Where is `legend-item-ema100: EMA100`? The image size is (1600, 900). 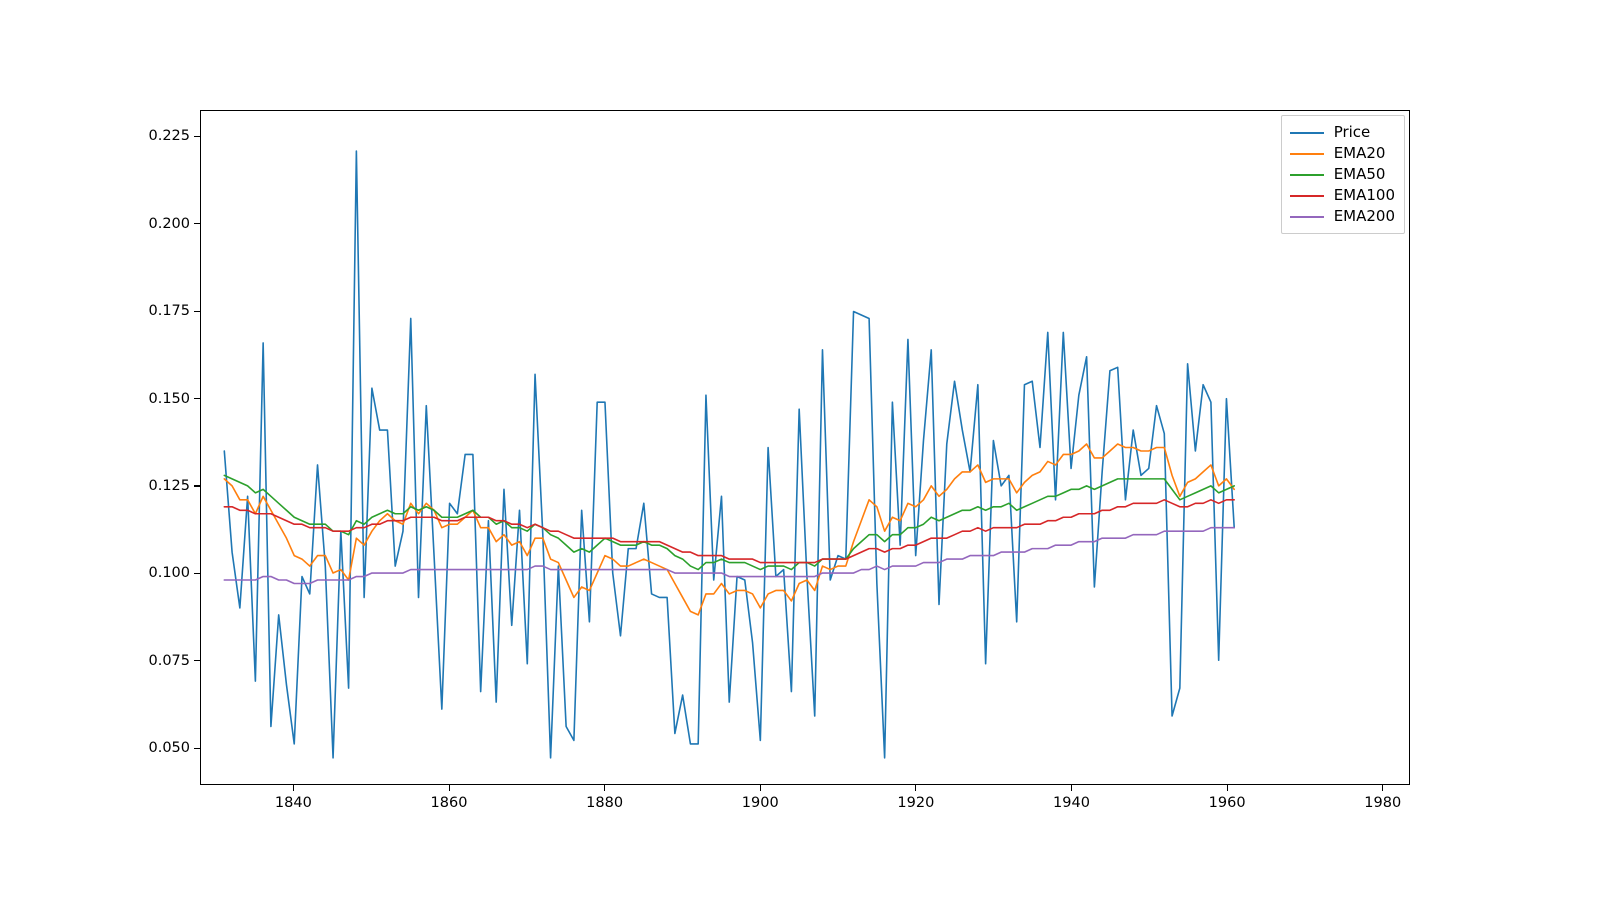
legend-item-ema100: EMA100 is located at coordinates (1342, 195).